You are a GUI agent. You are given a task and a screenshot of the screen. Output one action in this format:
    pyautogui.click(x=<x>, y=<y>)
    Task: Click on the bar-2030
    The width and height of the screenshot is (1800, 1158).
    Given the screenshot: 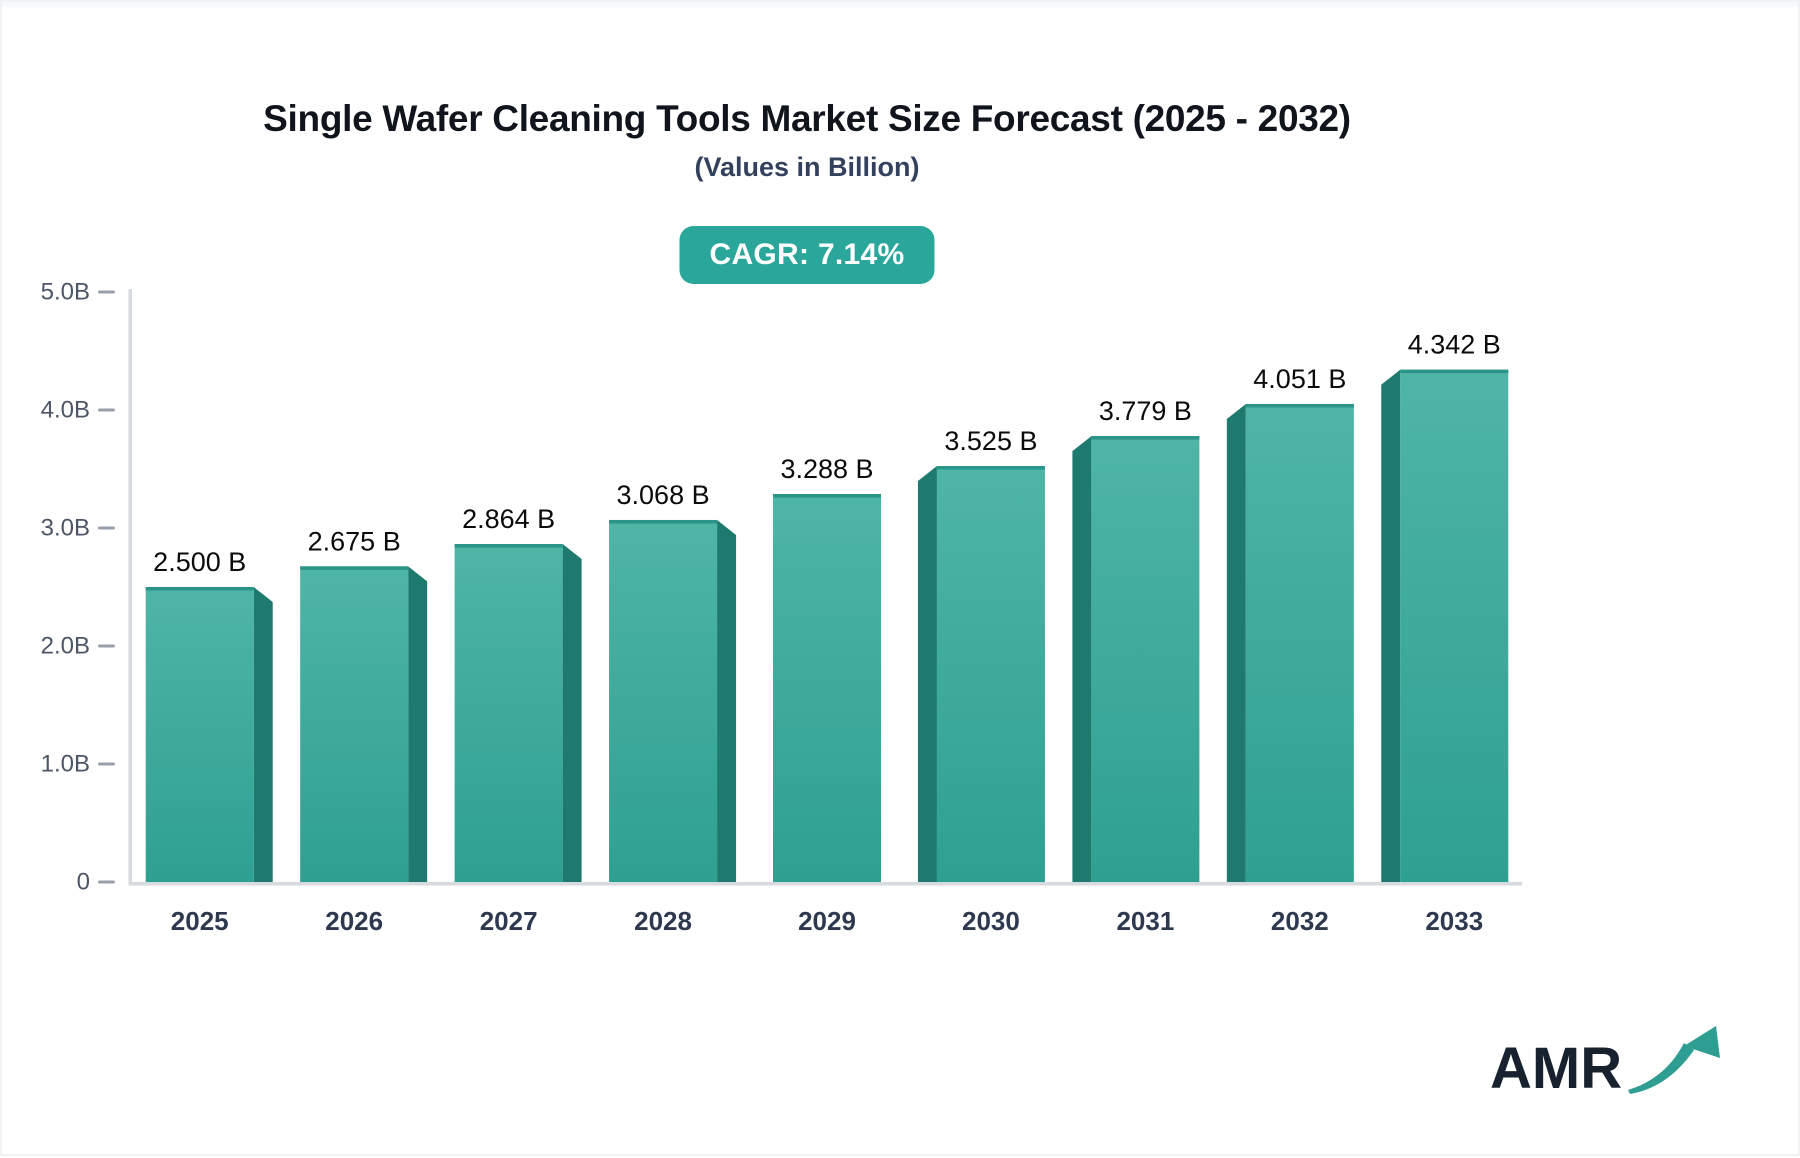 What is the action you would take?
    pyautogui.click(x=990, y=674)
    